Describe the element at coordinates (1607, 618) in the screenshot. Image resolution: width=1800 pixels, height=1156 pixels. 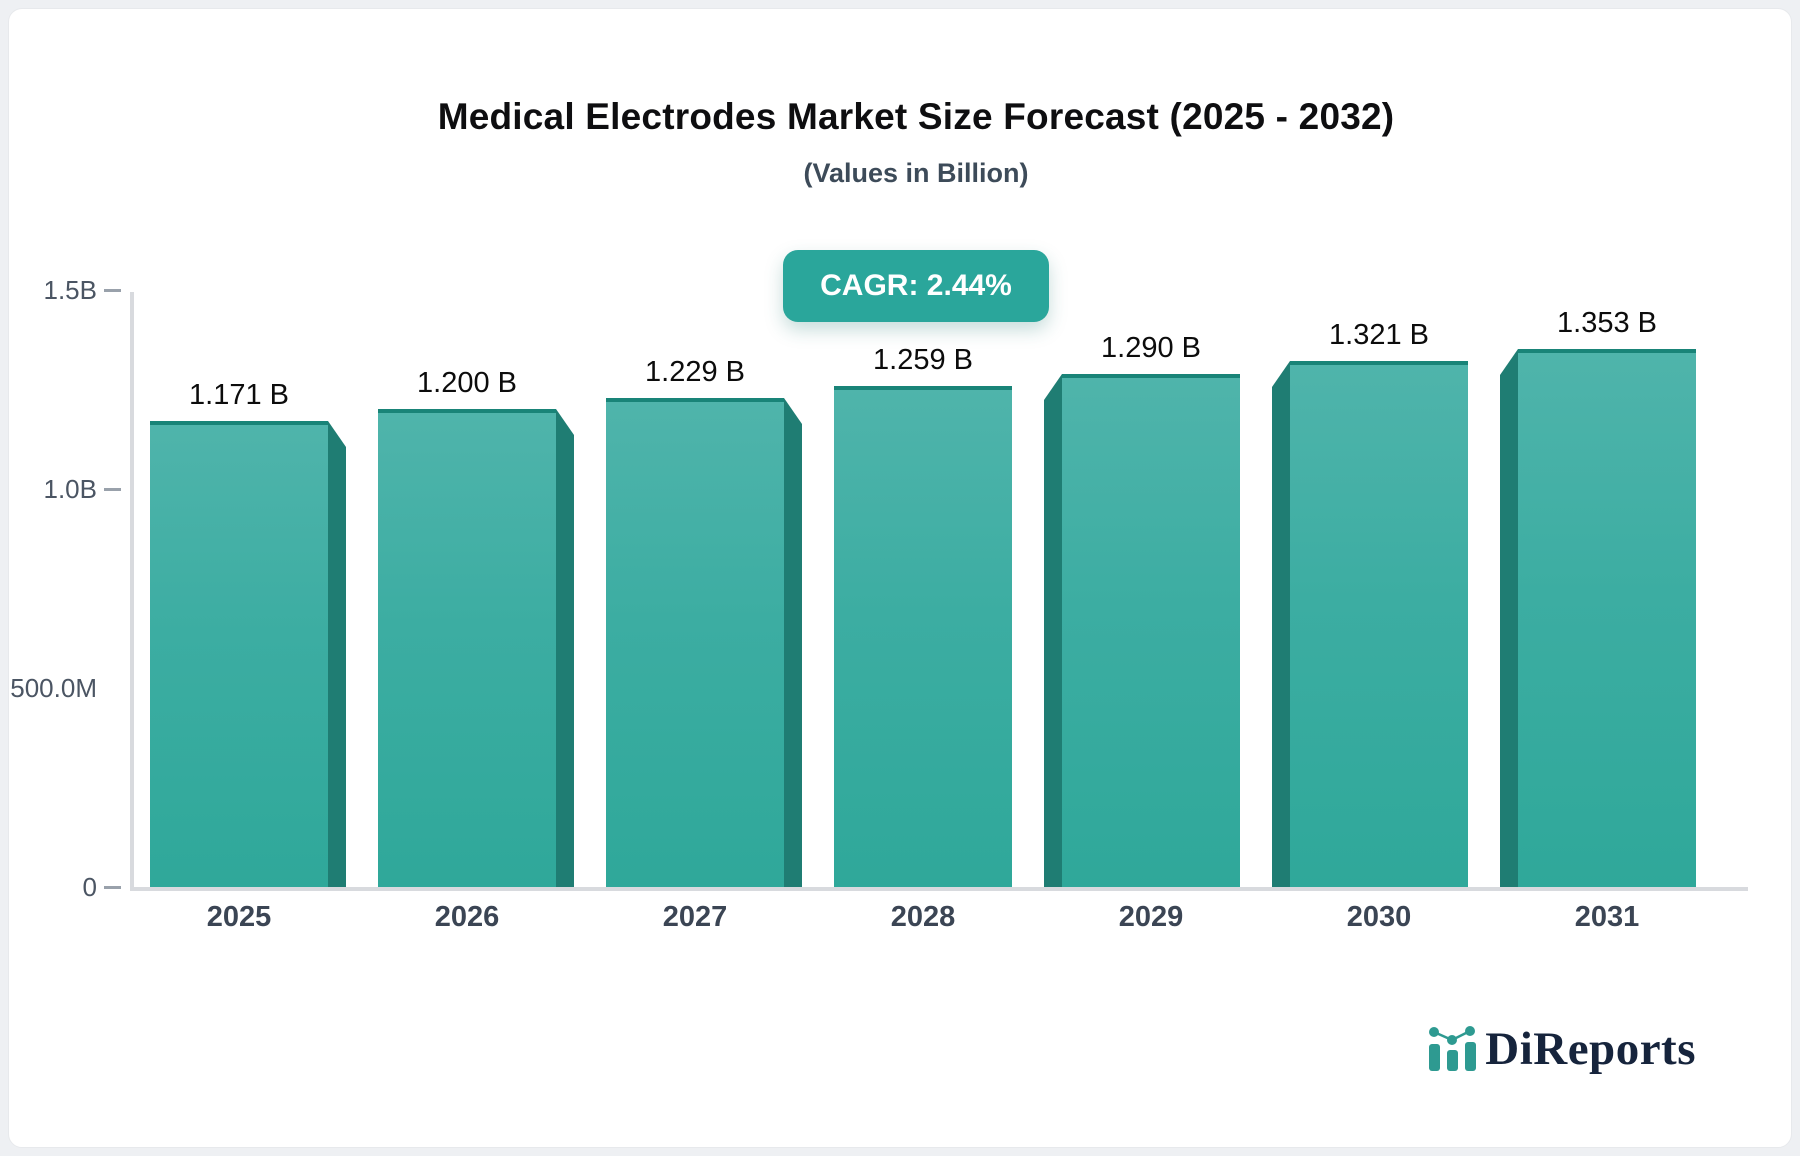
I see `bar-2031` at that location.